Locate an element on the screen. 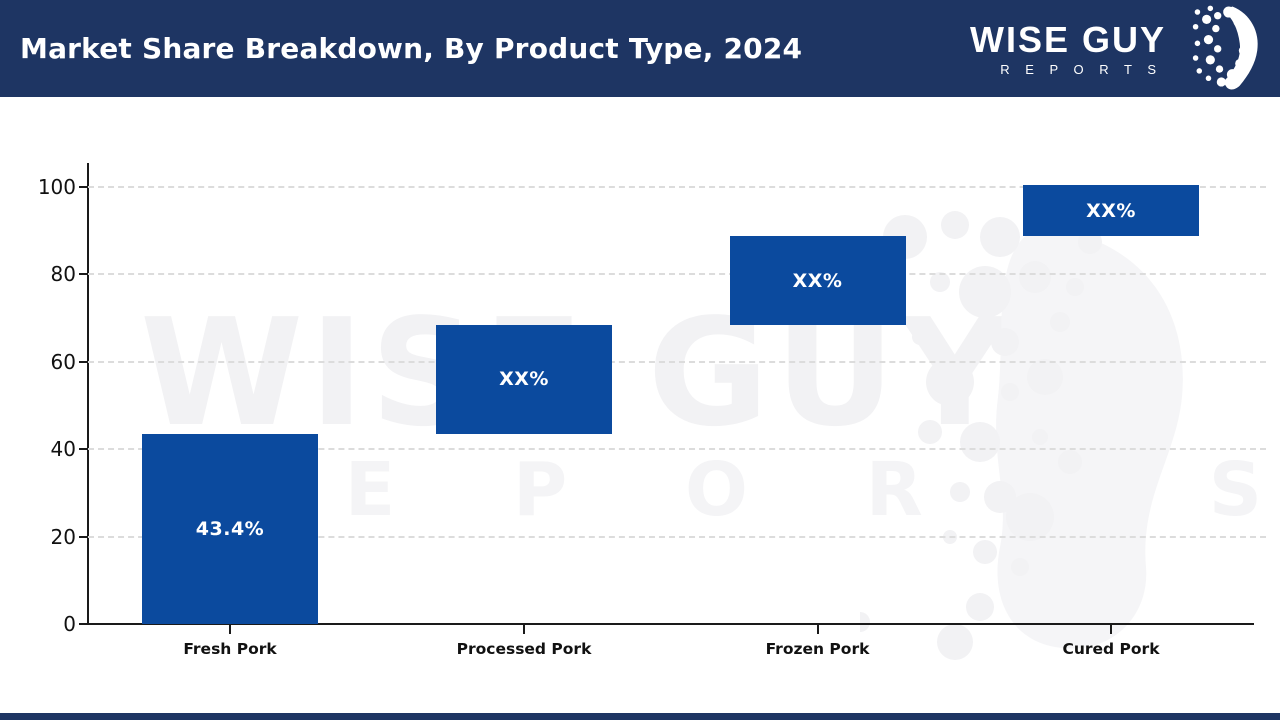 Image resolution: width=1280 pixels, height=720 pixels. bar-frozen-pork: XX% is located at coordinates (817, 280).